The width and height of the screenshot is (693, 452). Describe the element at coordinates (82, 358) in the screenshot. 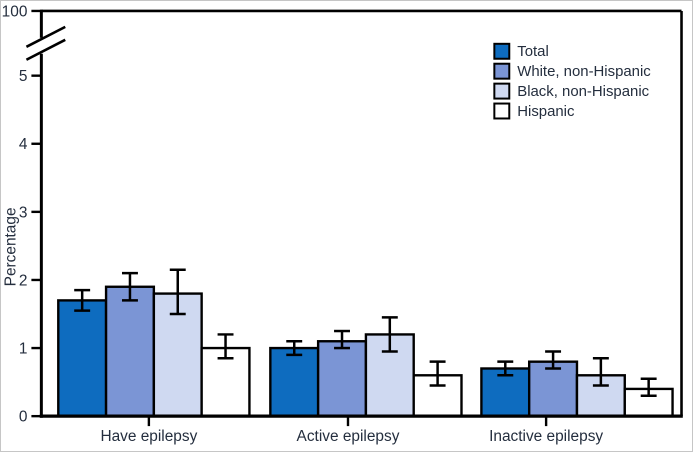

I see `bar-total-have-epilepsy` at that location.